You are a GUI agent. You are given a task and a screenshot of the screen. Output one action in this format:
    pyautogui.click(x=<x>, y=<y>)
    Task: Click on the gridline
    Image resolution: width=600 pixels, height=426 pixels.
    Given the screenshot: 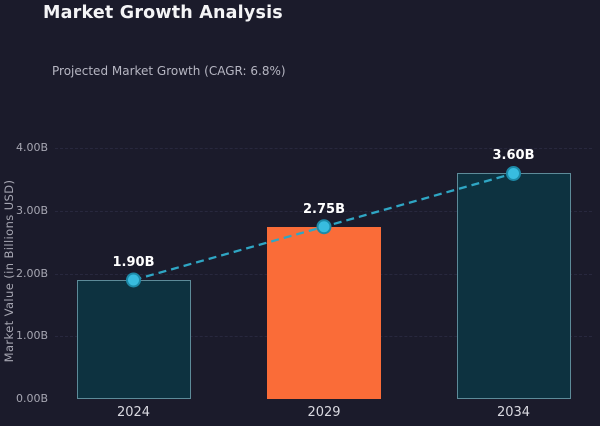 What is the action you would take?
    pyautogui.click(x=323, y=149)
    